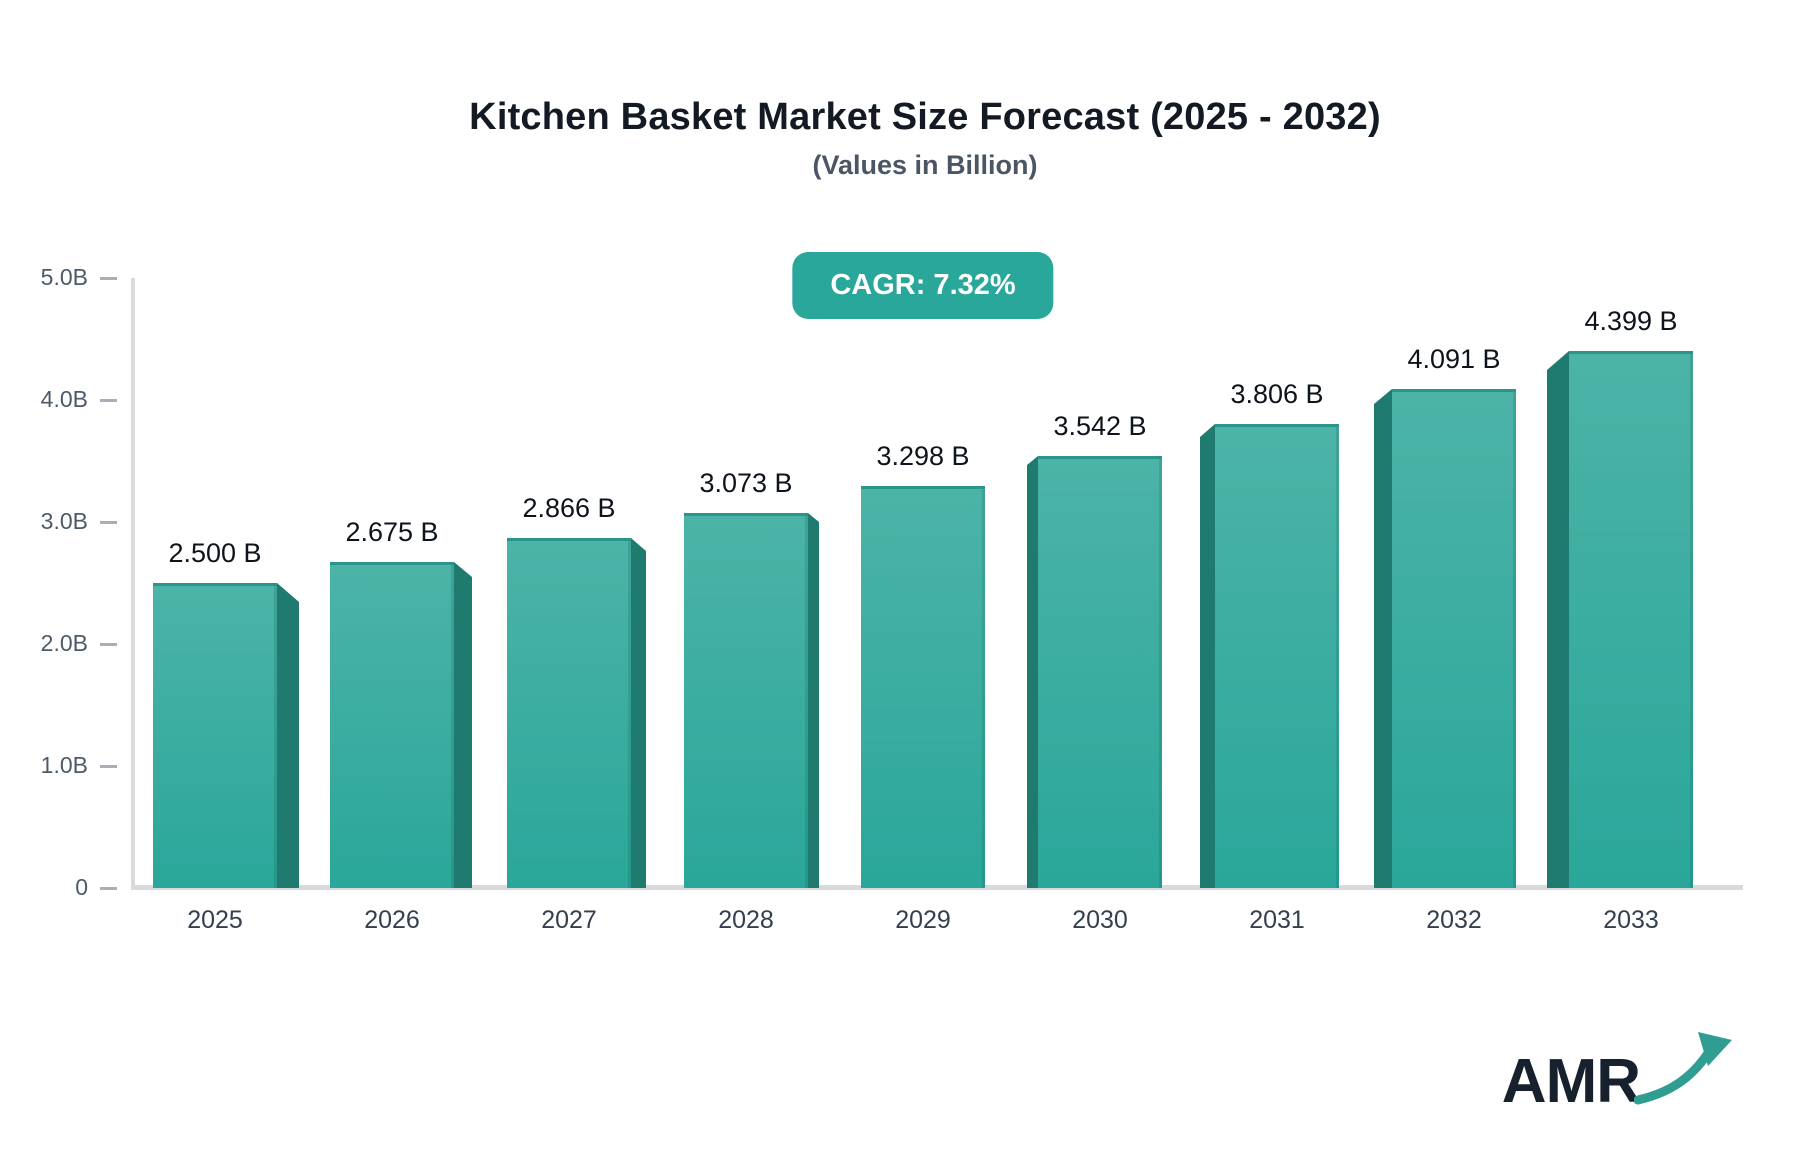 The image size is (1800, 1156). Describe the element at coordinates (392, 920) in the screenshot. I see `x-axis-label-2026: 2026` at that location.